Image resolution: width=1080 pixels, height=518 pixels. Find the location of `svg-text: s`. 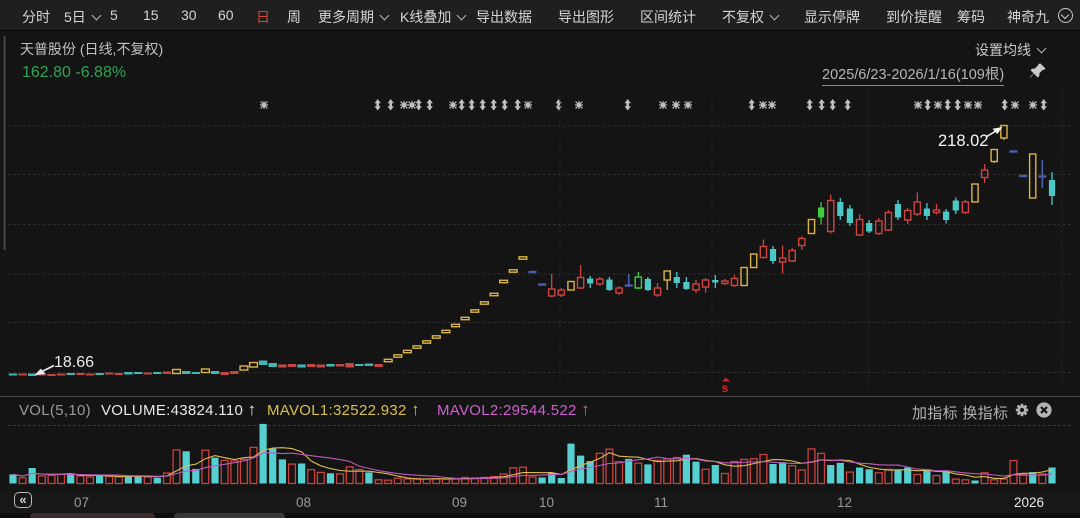

svg-text: s is located at coordinates (725, 388).